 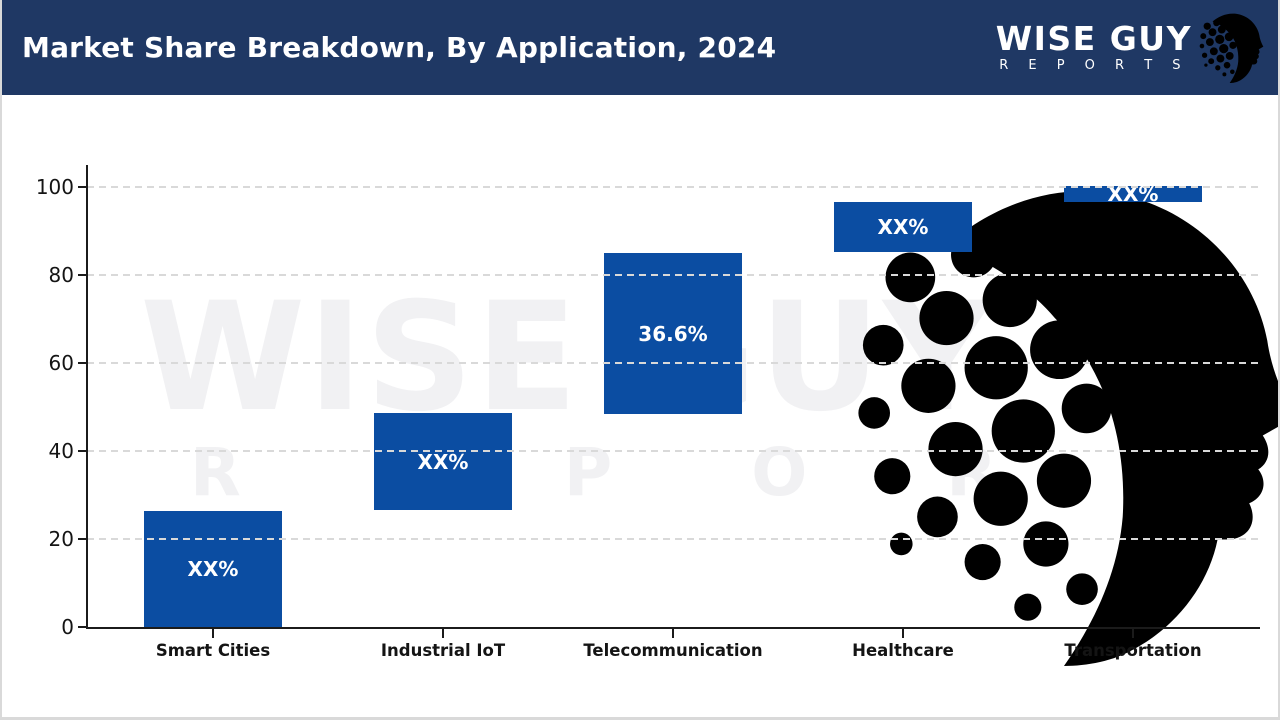 What do you see at coordinates (61, 275) in the screenshot?
I see `y-tick-label-80: 80` at bounding box center [61, 275].